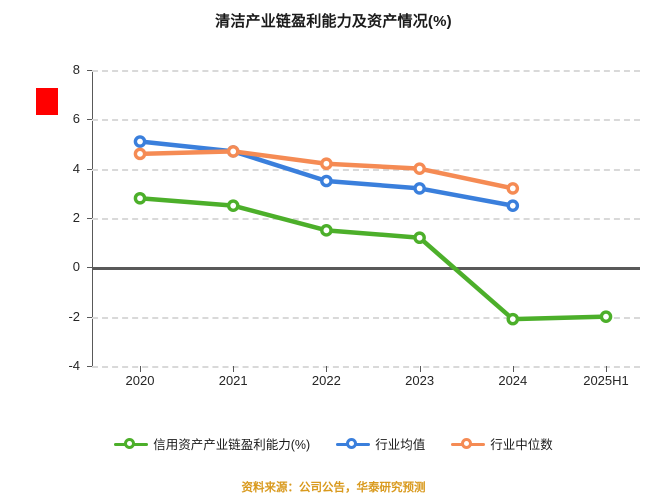 The image size is (667, 500). I want to click on zero-line, so click(366, 269).